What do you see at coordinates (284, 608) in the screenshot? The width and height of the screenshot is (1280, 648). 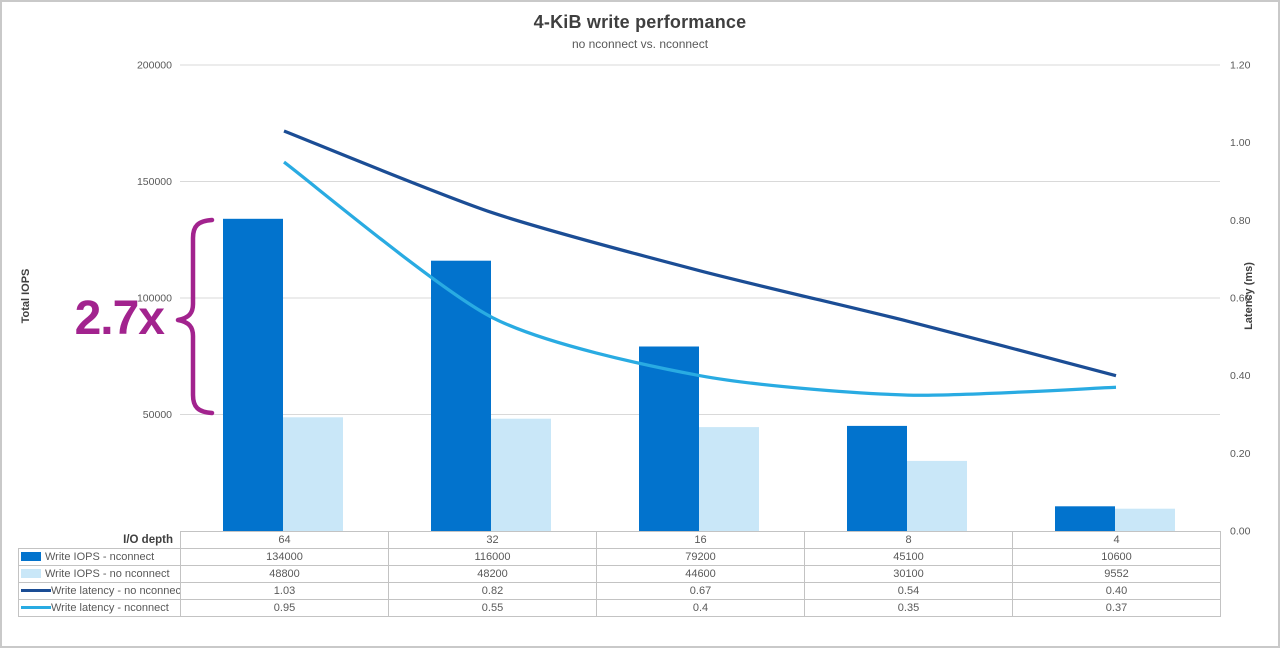 I see `value-cell: 0.95` at bounding box center [284, 608].